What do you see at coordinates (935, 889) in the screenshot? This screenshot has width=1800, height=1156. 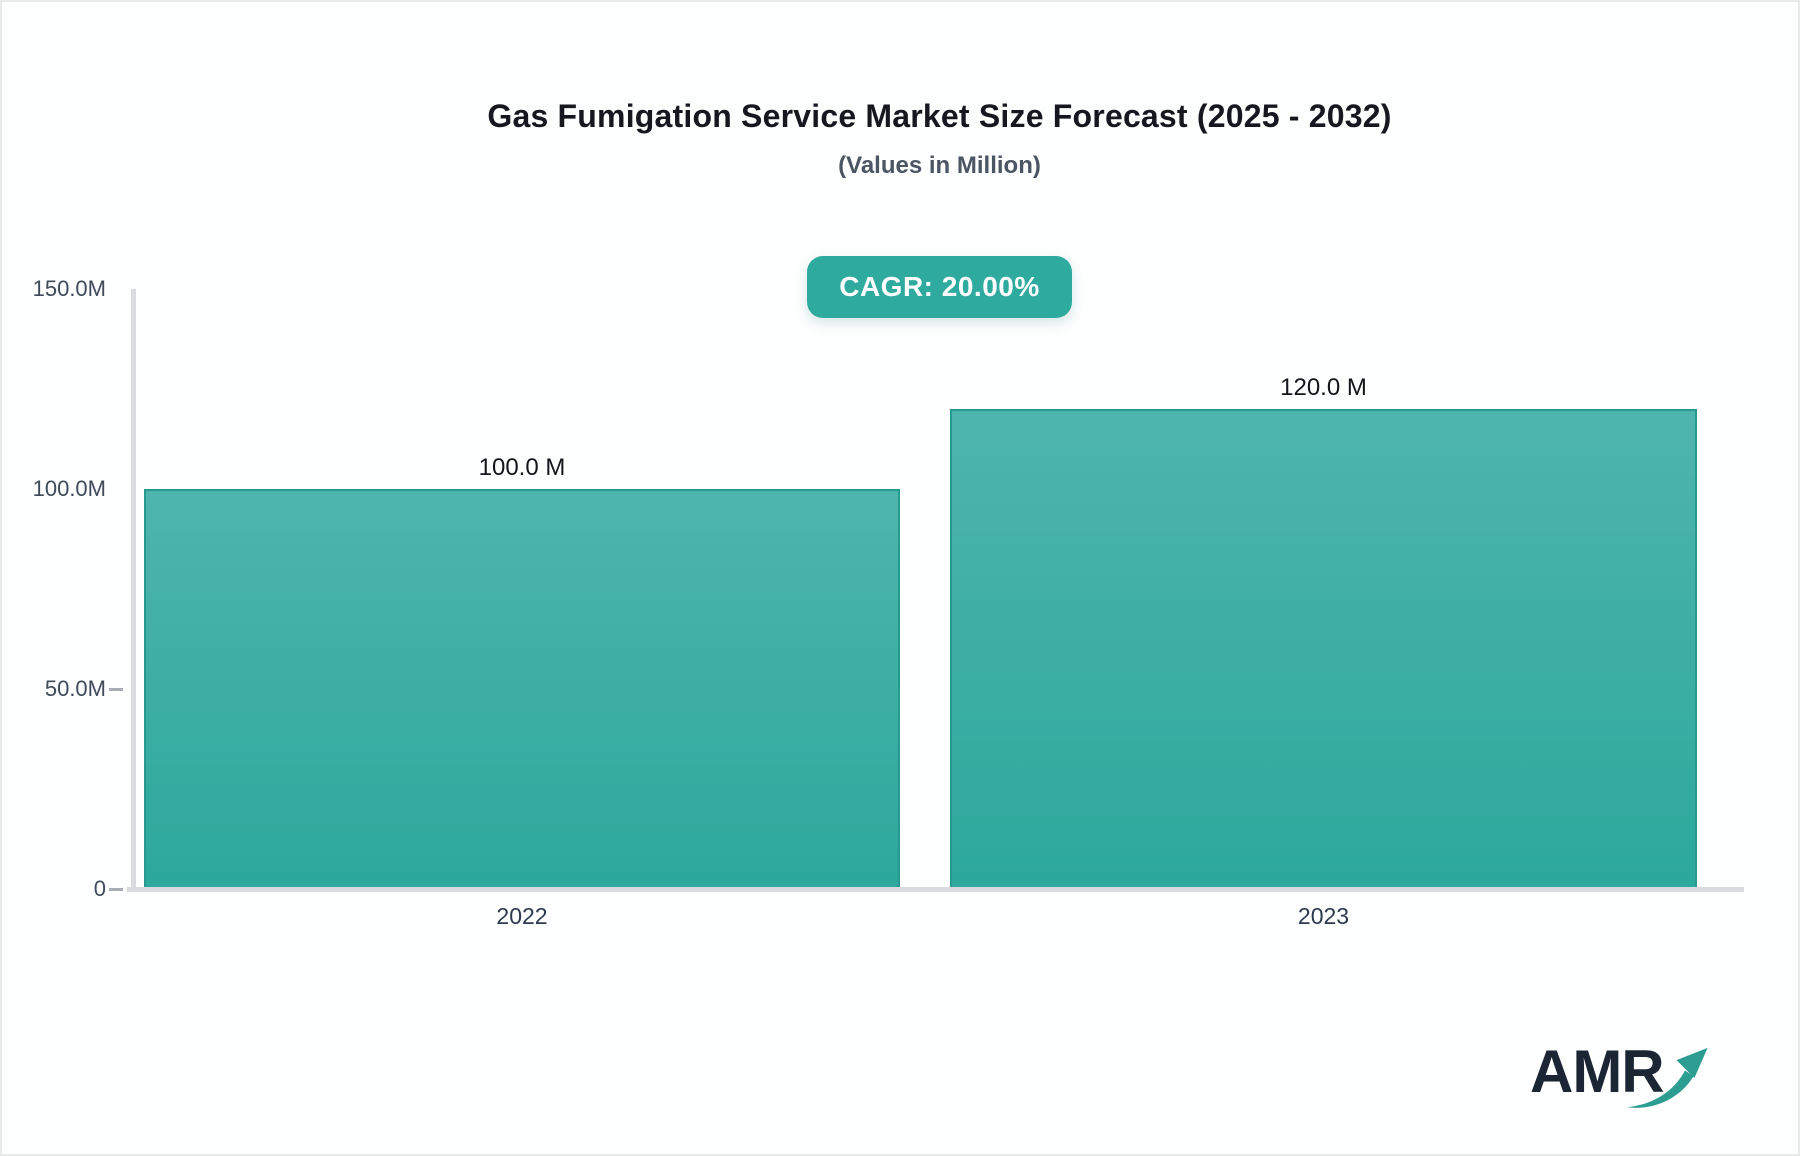 I see `x-axis-line` at bounding box center [935, 889].